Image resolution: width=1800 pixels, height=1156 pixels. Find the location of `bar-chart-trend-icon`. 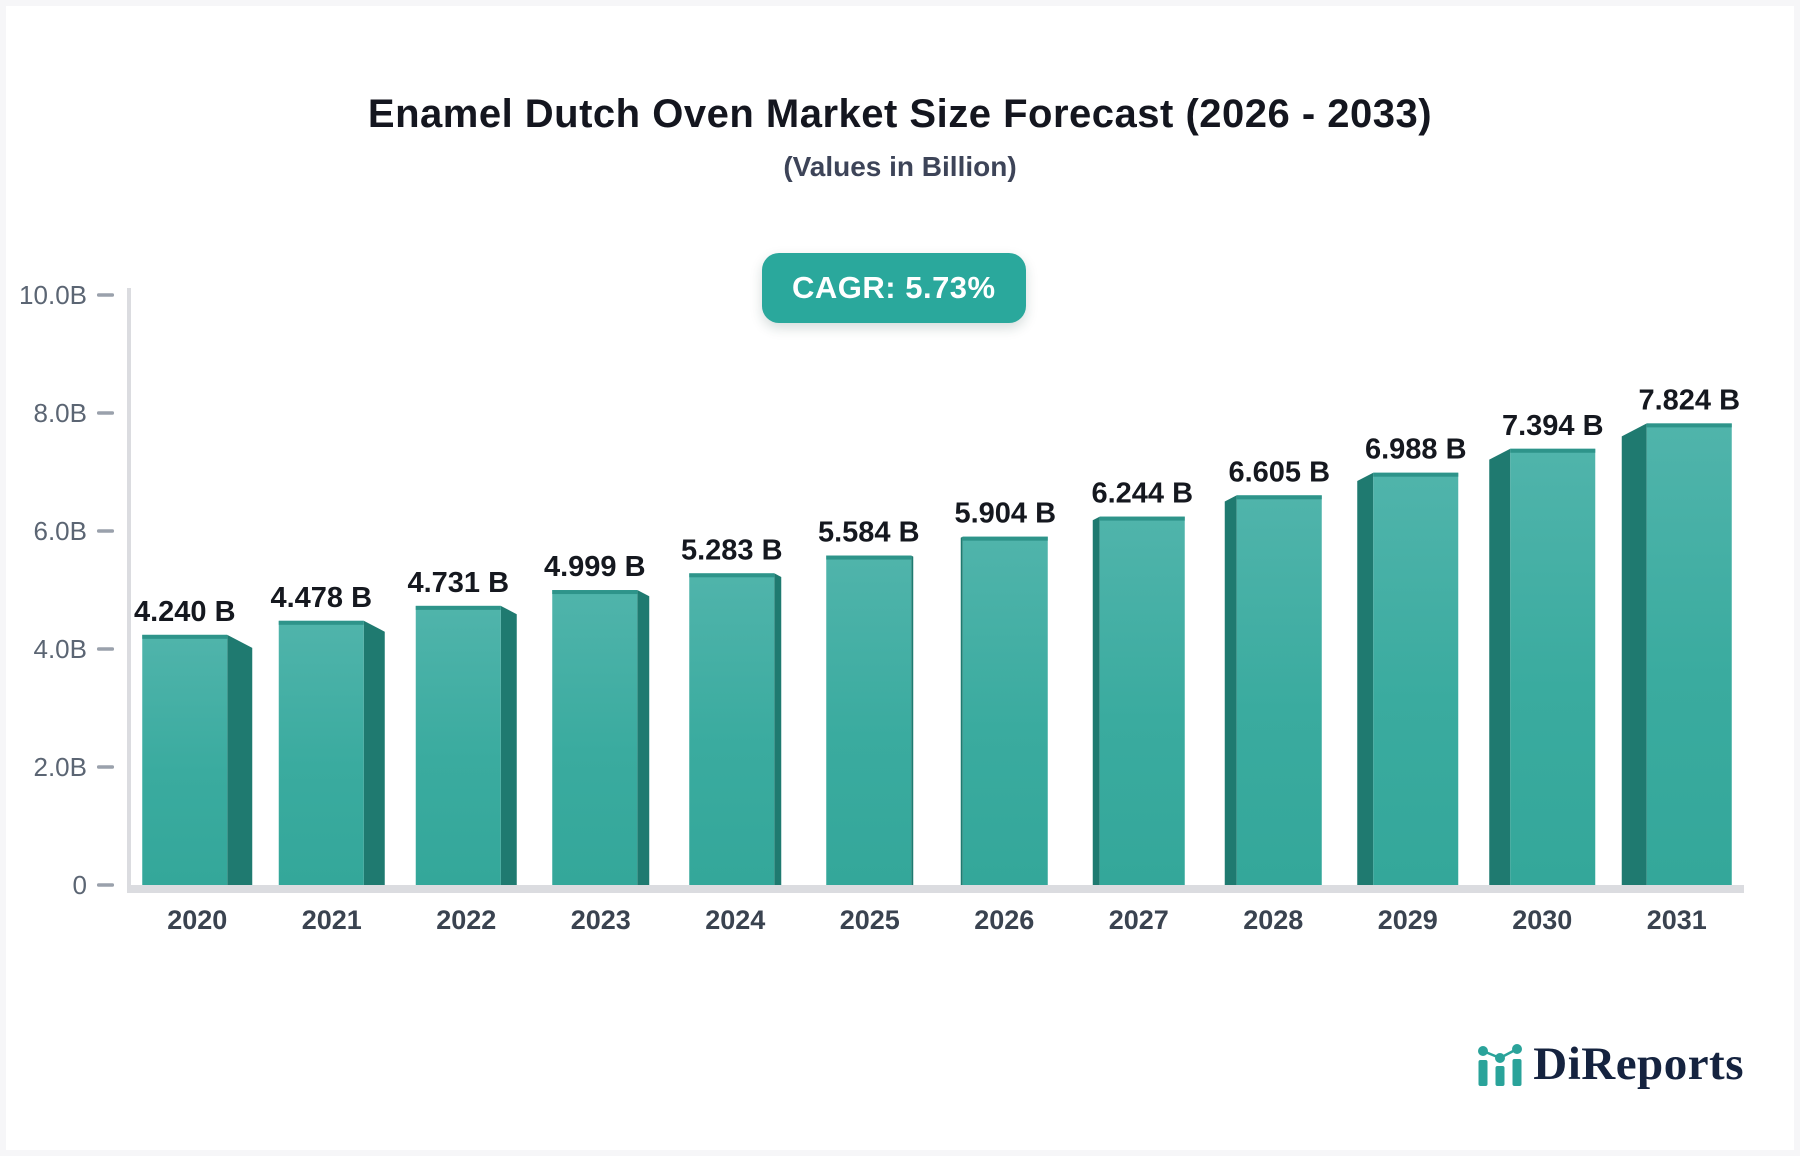

bar-chart-trend-icon is located at coordinates (1500, 1065).